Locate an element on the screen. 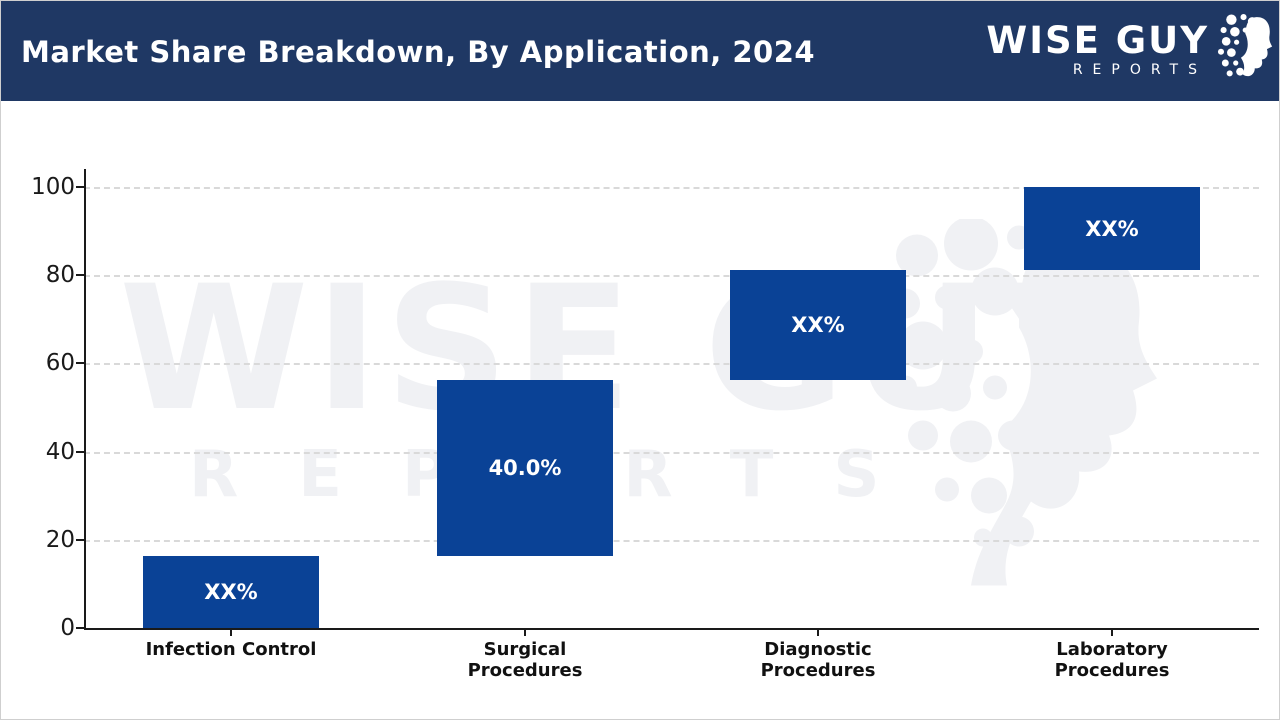 The height and width of the screenshot is (720, 1280). y-tick-0: 0 is located at coordinates (67, 628).